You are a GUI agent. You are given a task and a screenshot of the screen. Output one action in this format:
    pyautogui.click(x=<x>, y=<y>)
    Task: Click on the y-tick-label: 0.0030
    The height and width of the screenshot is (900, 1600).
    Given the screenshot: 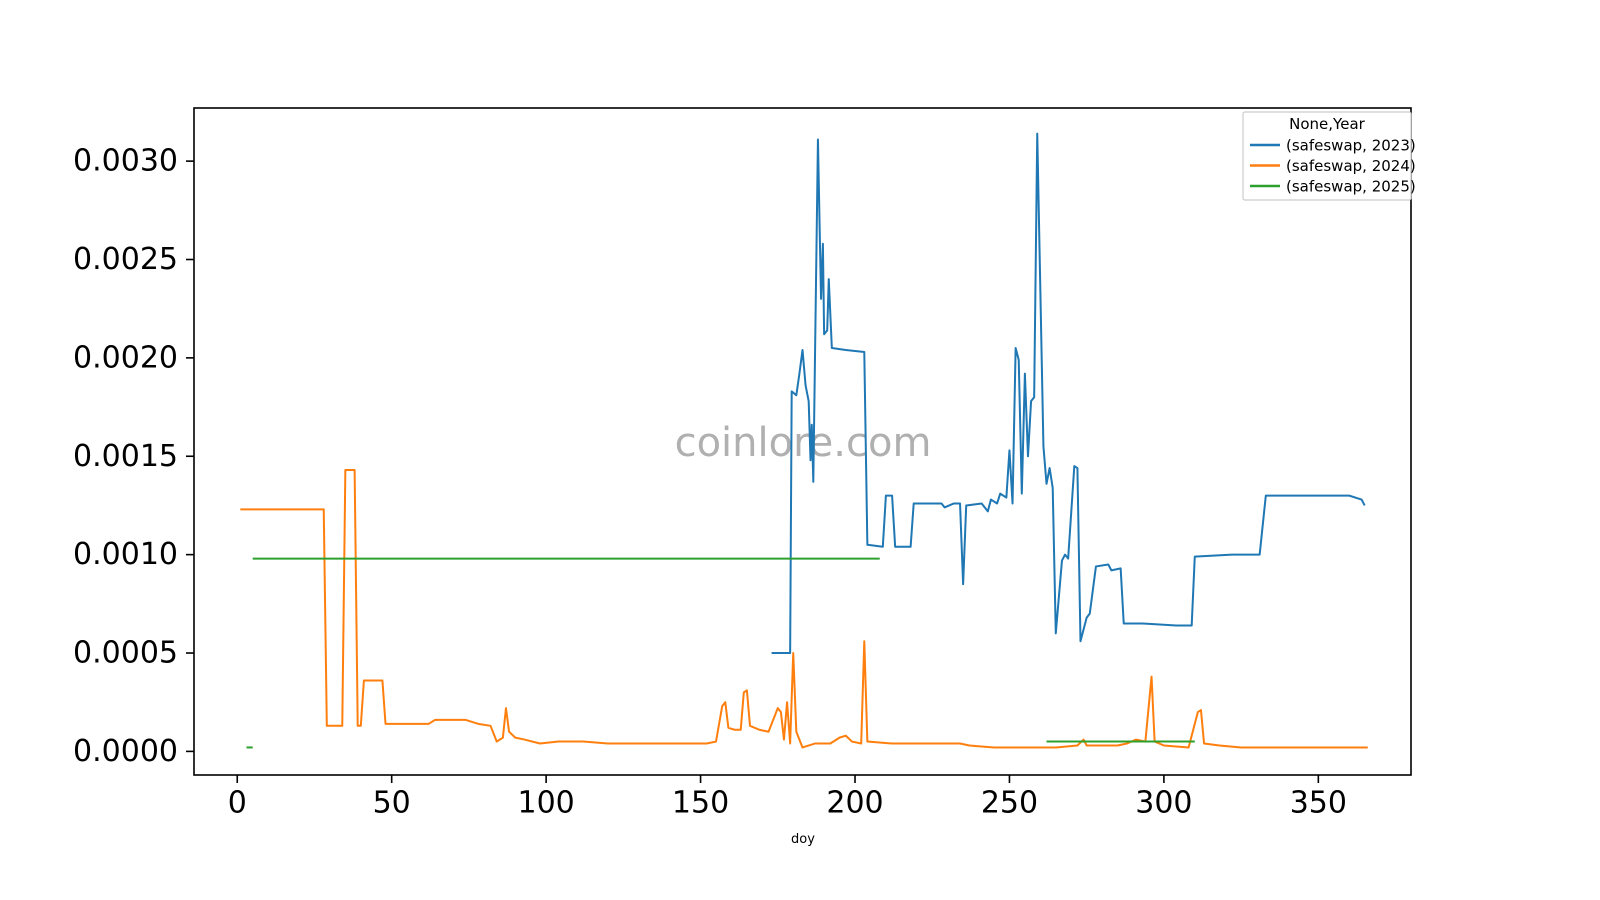 What is the action you would take?
    pyautogui.click(x=125, y=161)
    